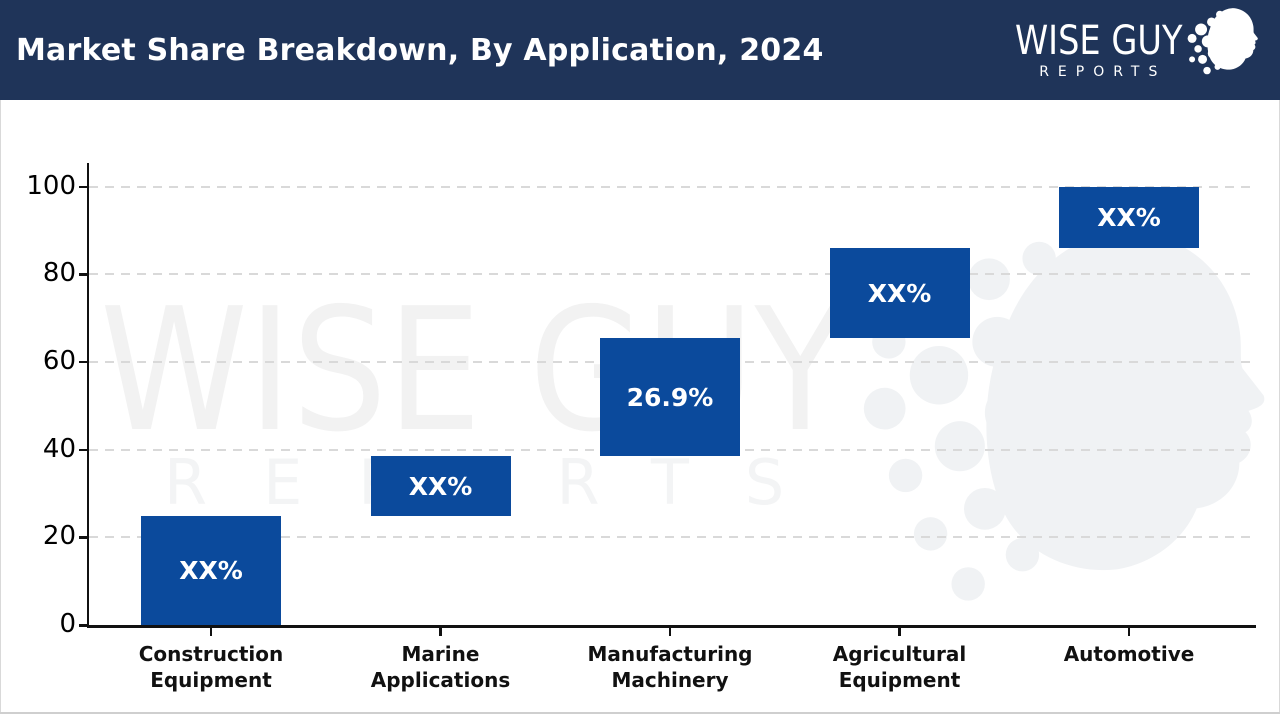 The width and height of the screenshot is (1280, 720). What do you see at coordinates (67, 624) in the screenshot?
I see `y-tick-label: 0` at bounding box center [67, 624].